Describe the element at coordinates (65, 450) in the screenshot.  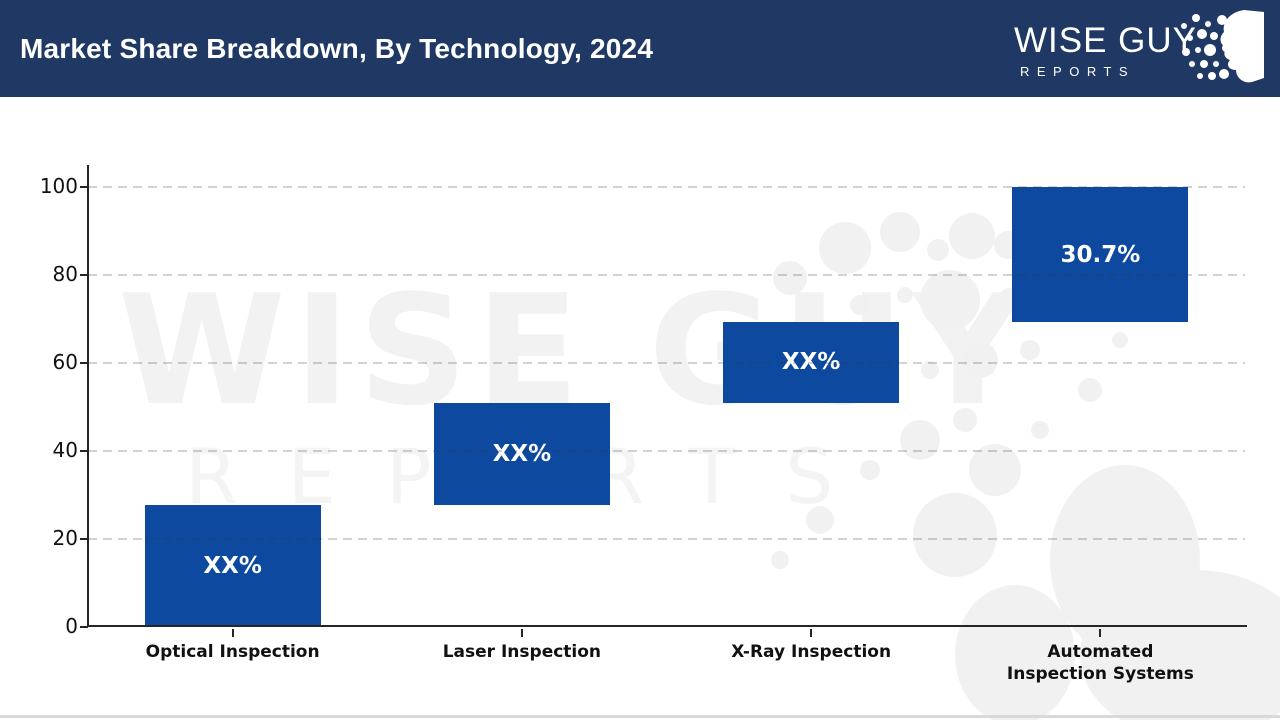
I see `y-tick-label-40: 40` at that location.